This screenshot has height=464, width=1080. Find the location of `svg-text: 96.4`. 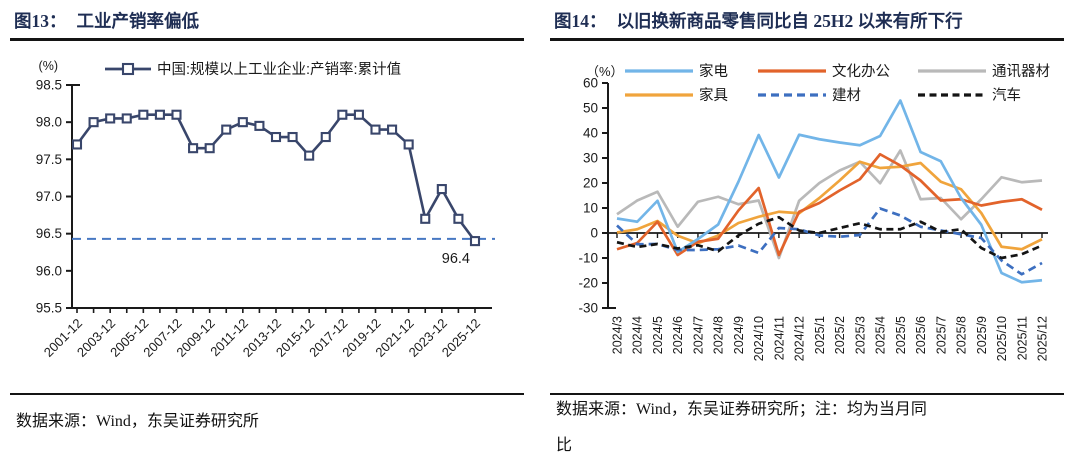

svg-text: 96.4 is located at coordinates (456, 259).